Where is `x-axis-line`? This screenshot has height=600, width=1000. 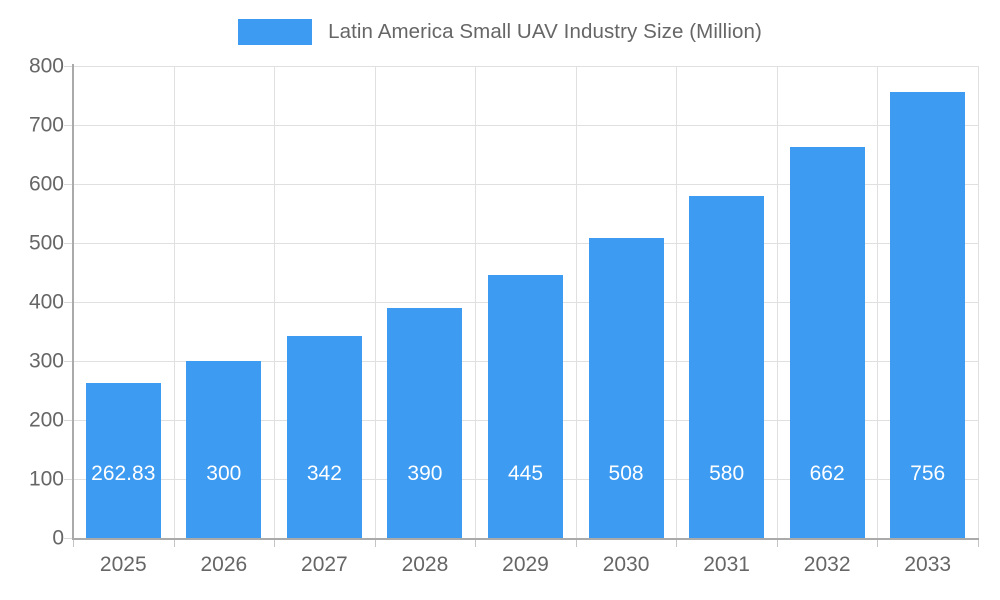
x-axis-line is located at coordinates (525, 539).